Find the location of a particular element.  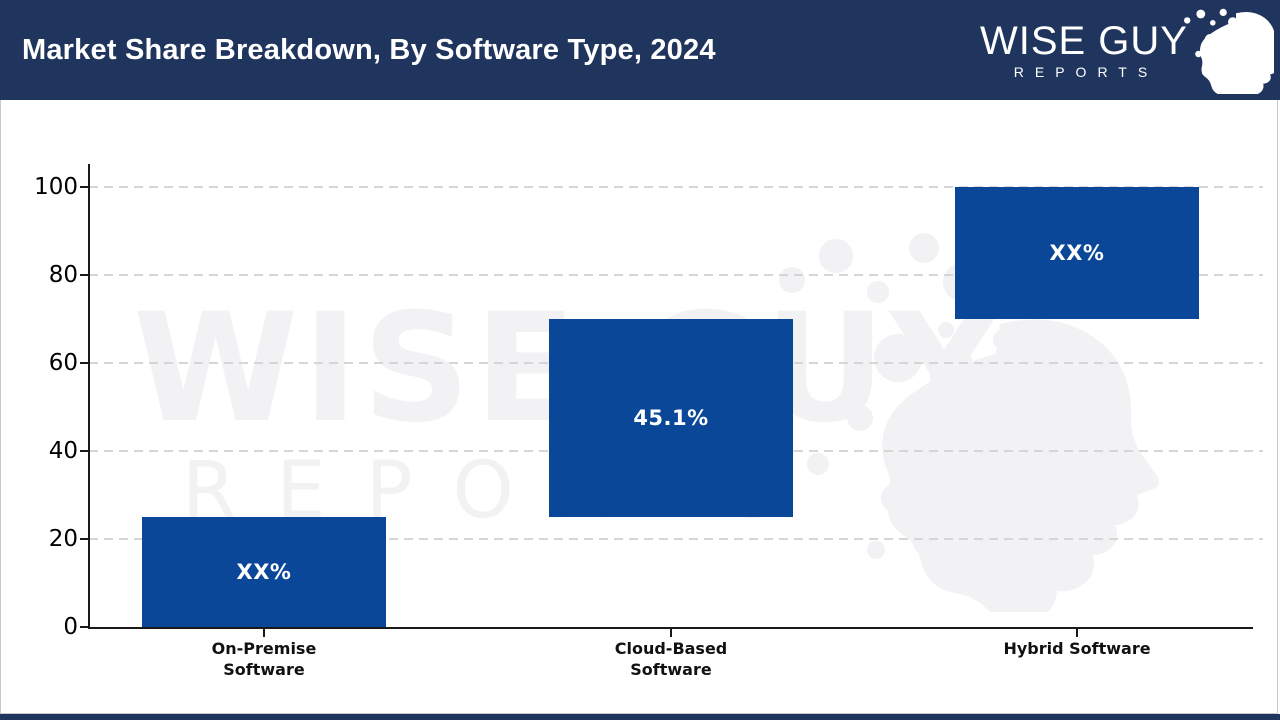

gridline-y80 is located at coordinates (676, 275).